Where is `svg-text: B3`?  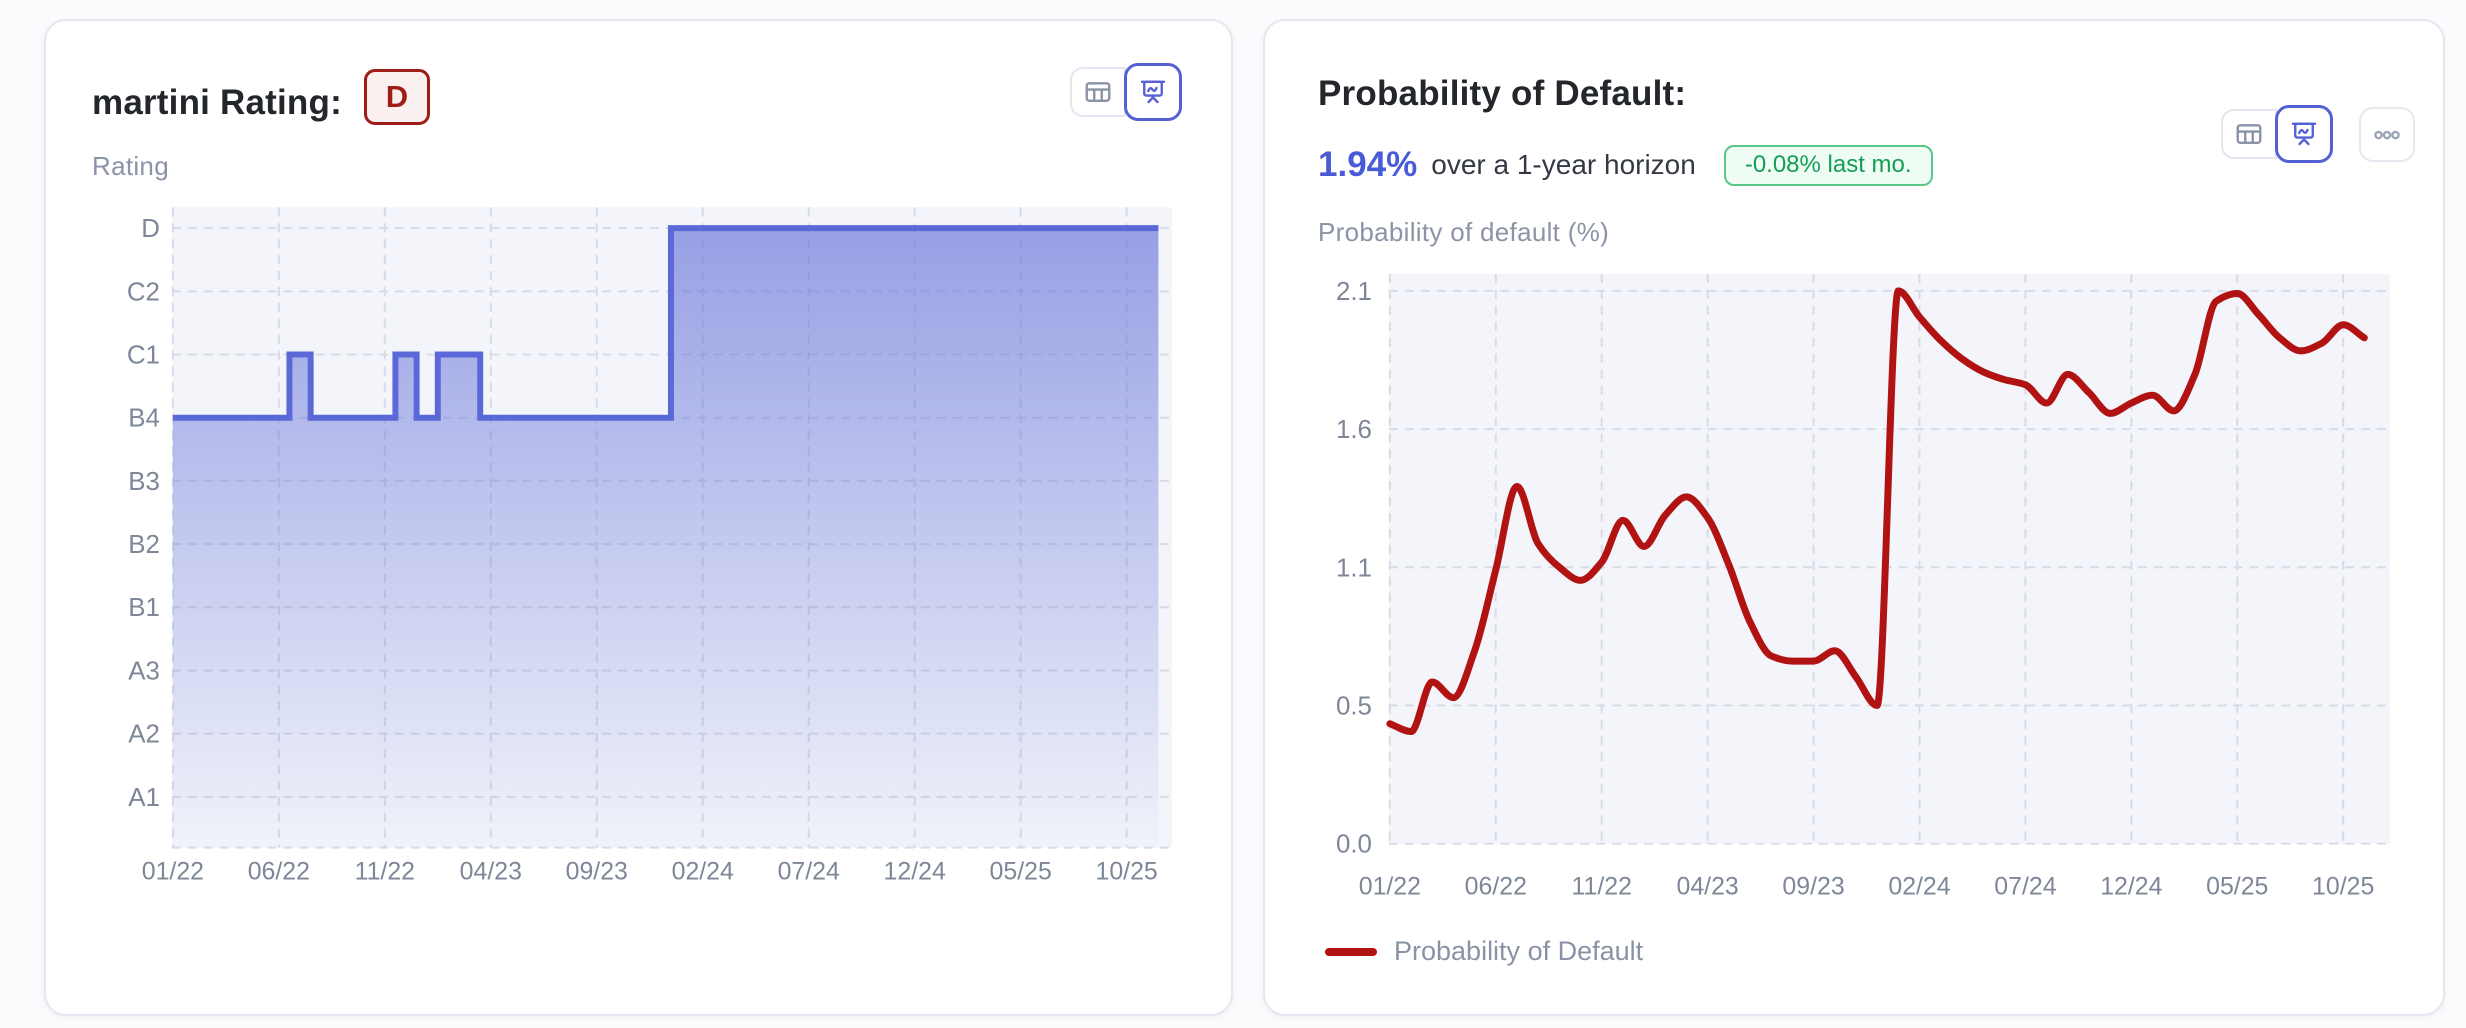 svg-text: B3 is located at coordinates (144, 482).